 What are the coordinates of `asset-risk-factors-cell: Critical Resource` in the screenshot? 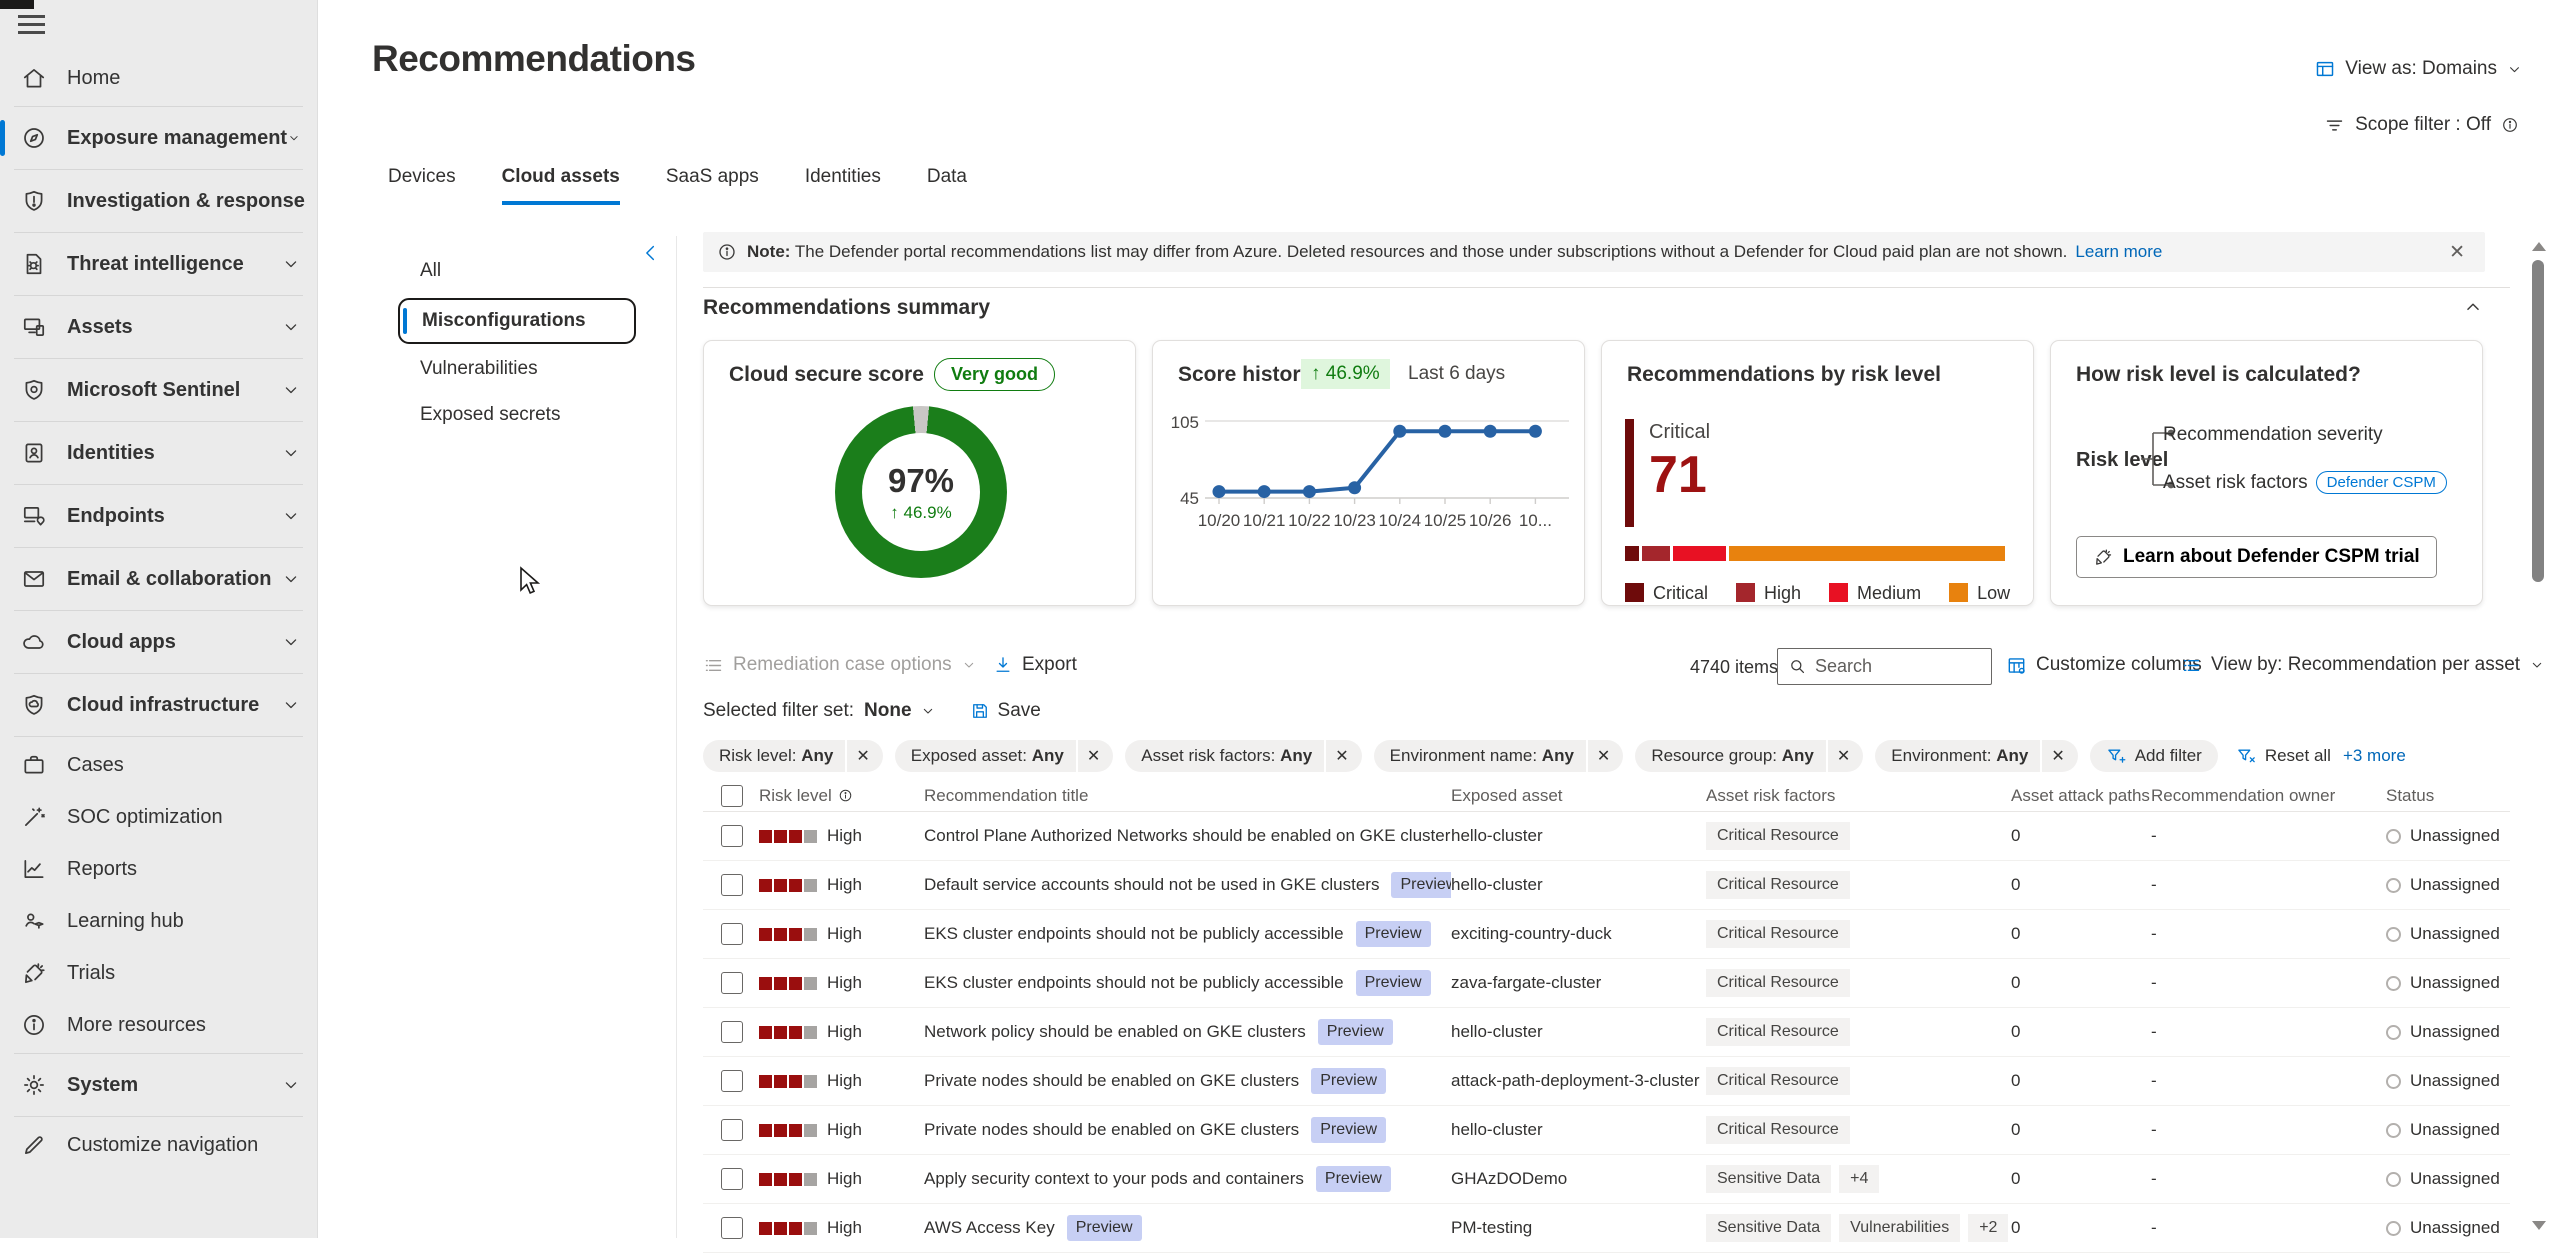 It's located at (1858, 885).